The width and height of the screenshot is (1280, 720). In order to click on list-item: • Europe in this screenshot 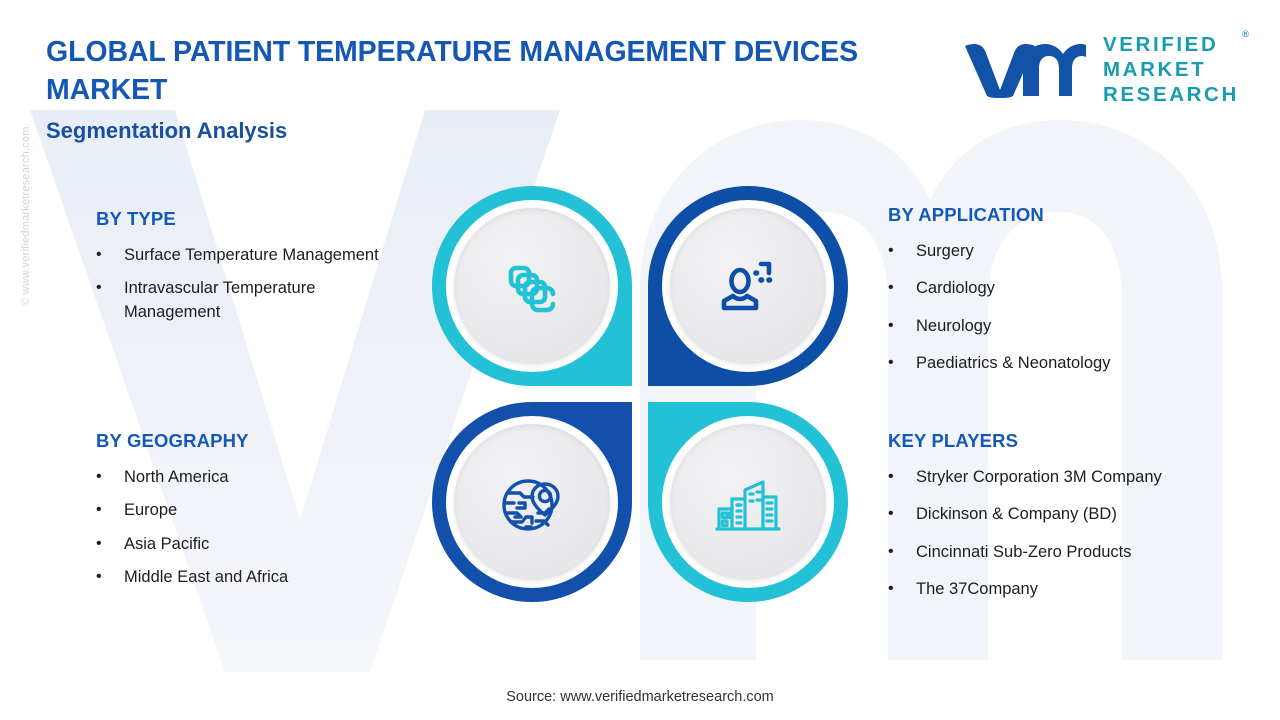, I will do `click(246, 510)`.